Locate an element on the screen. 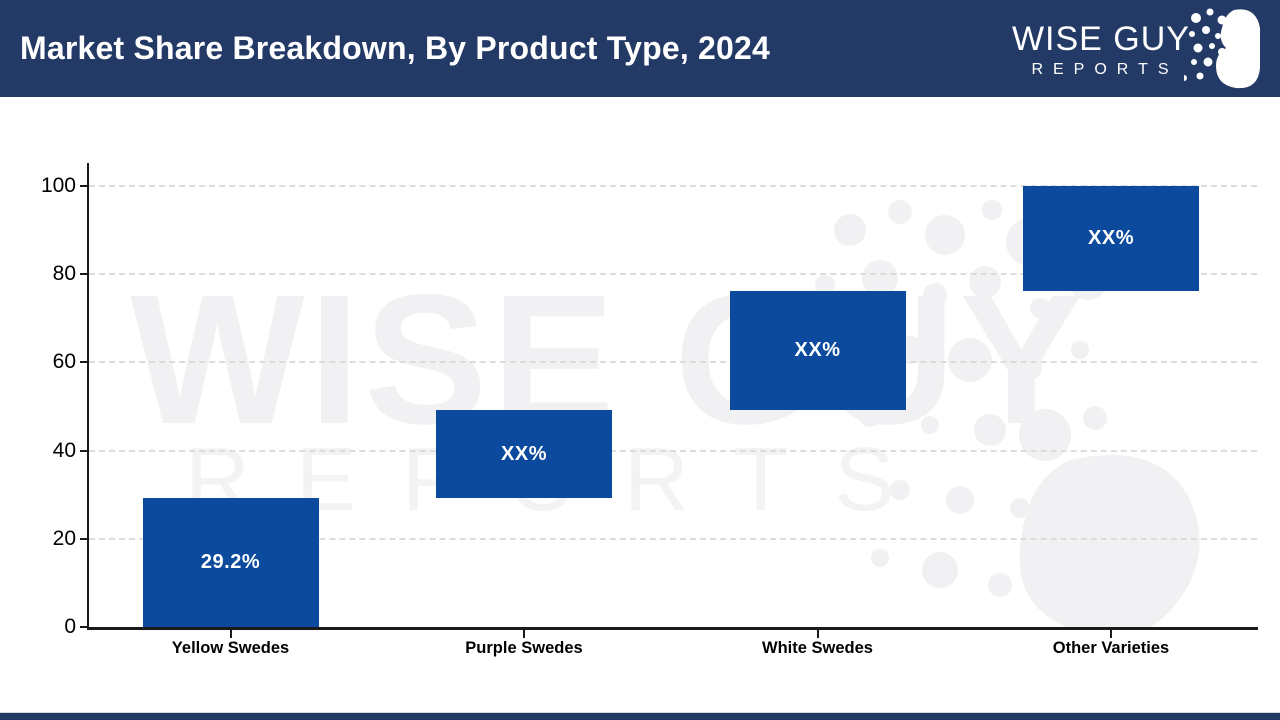  x-axis-line is located at coordinates (672, 628).